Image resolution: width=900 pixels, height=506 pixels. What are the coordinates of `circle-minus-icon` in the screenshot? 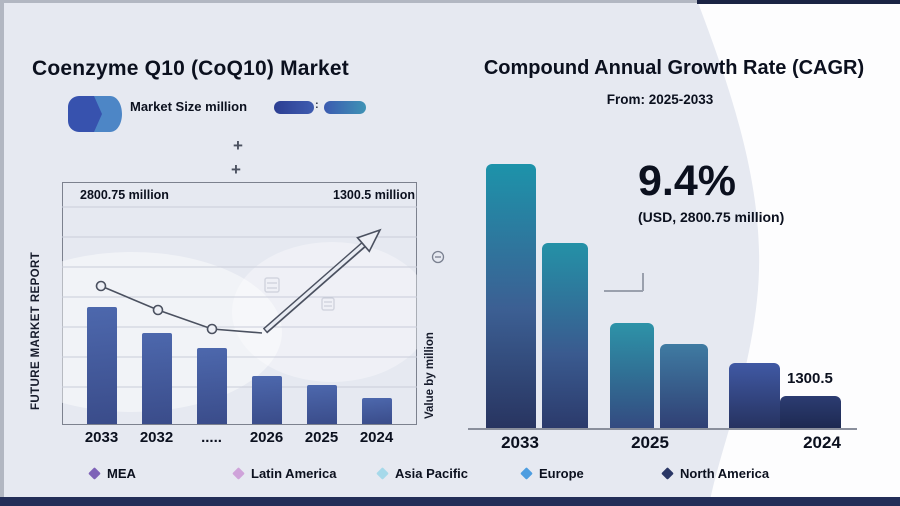 It's located at (438, 257).